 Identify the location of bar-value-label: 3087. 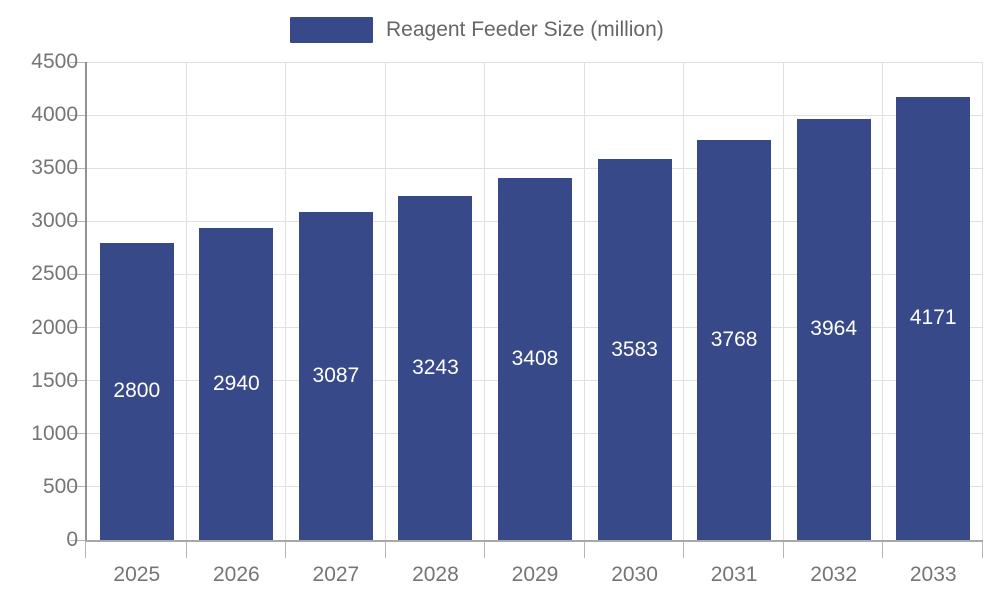
(336, 376).